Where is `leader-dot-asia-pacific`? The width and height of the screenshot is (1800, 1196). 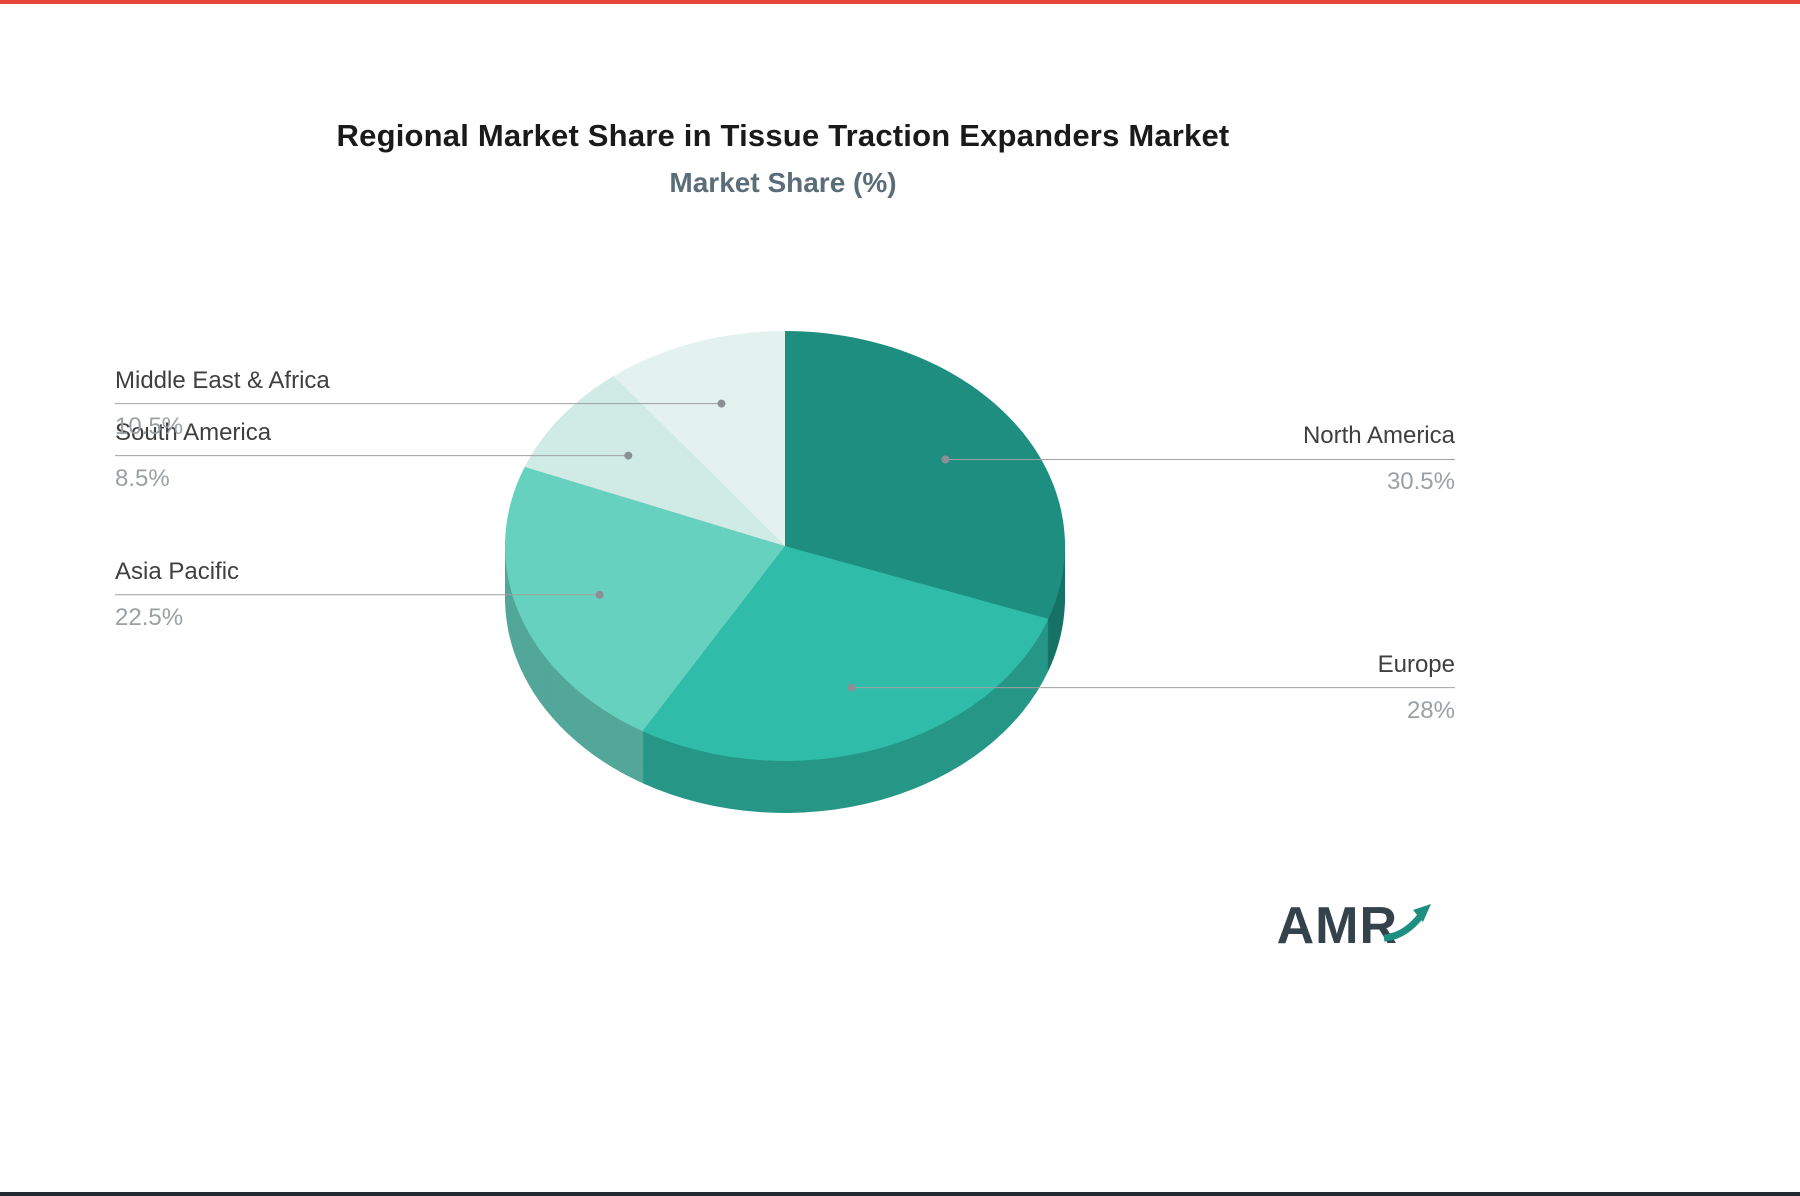
leader-dot-asia-pacific is located at coordinates (599, 594).